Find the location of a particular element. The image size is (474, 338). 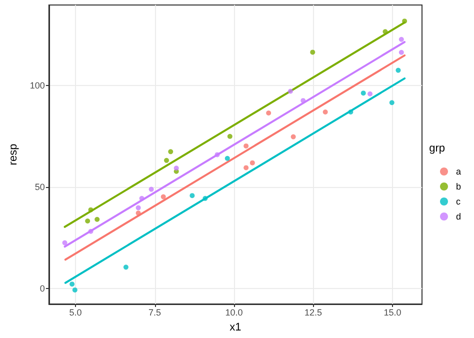

legend-label: d is located at coordinates (459, 217).